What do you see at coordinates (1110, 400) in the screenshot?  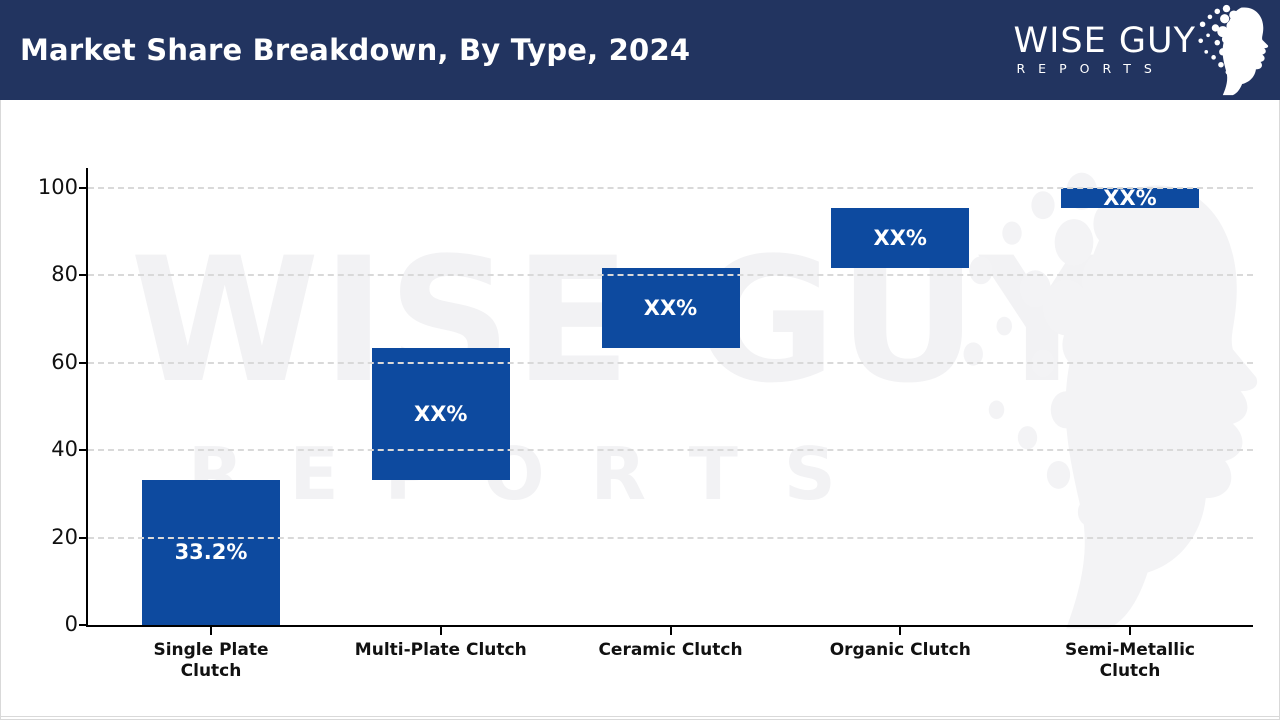 I see `watermark-face-icon` at bounding box center [1110, 400].